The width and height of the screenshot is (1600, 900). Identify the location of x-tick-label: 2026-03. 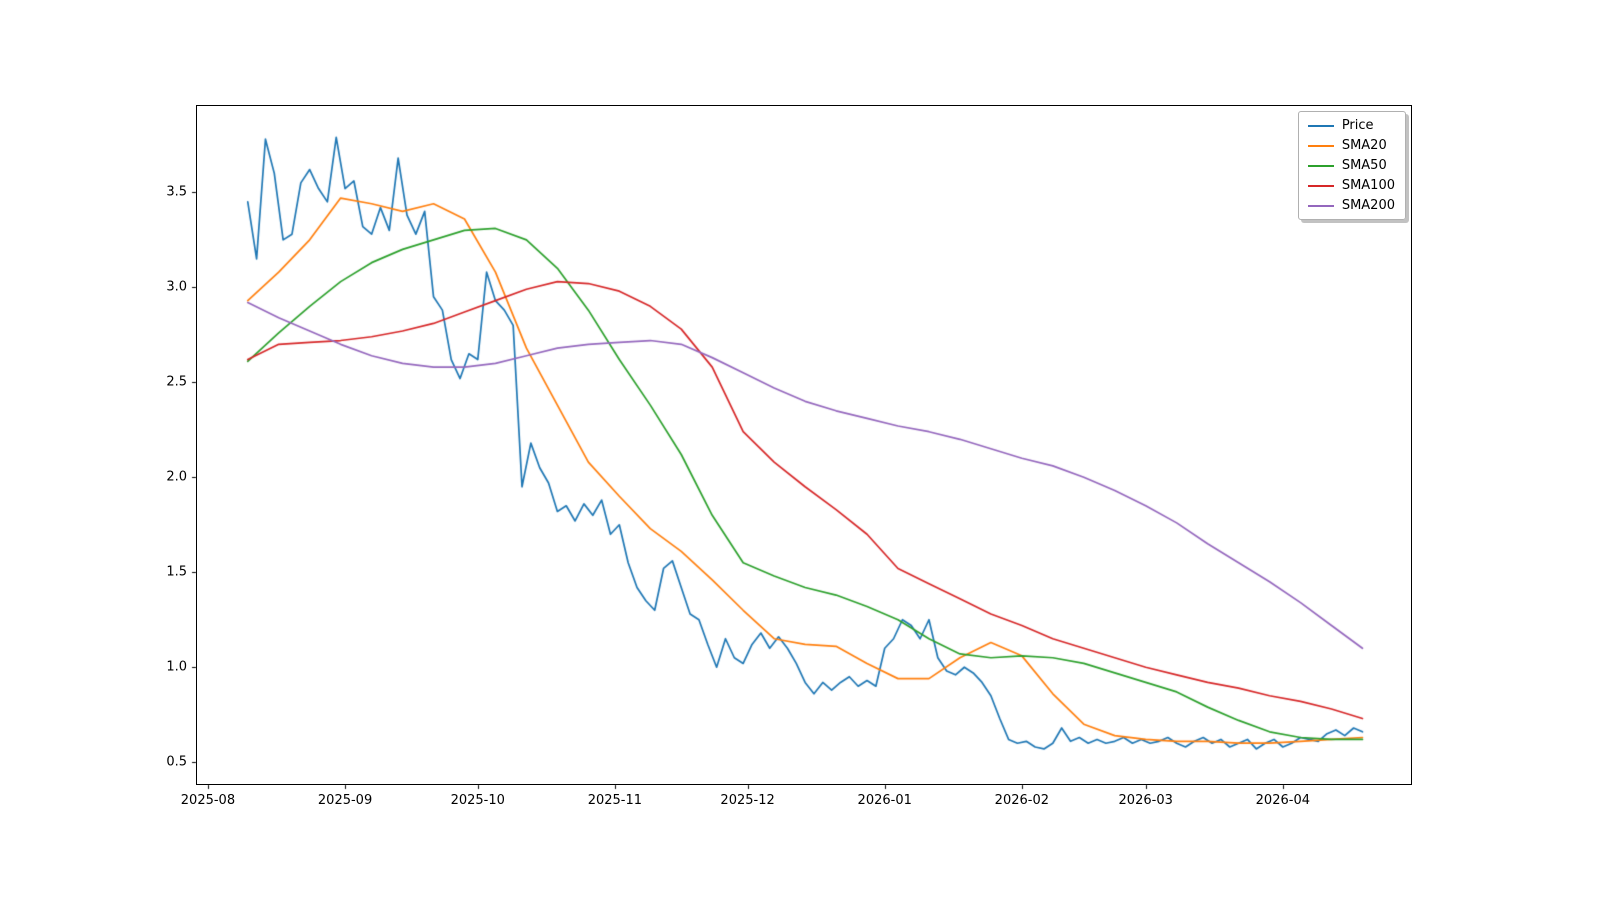
(1145, 800).